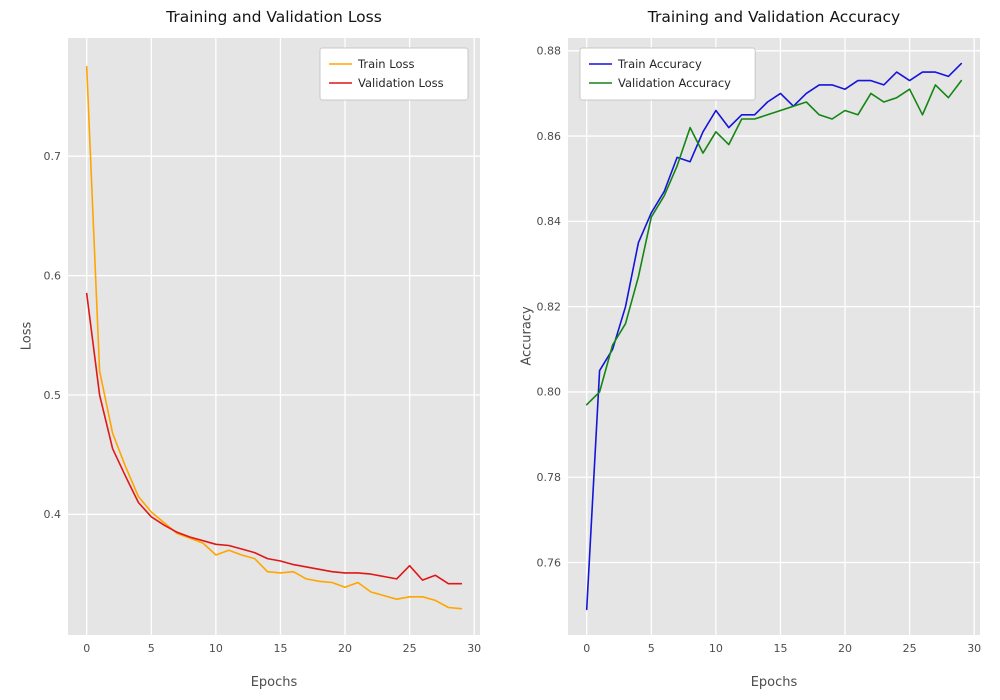  Describe the element at coordinates (674, 83) in the screenshot. I see `validation-accuracy-legend-label: Validation Accuracy` at that location.